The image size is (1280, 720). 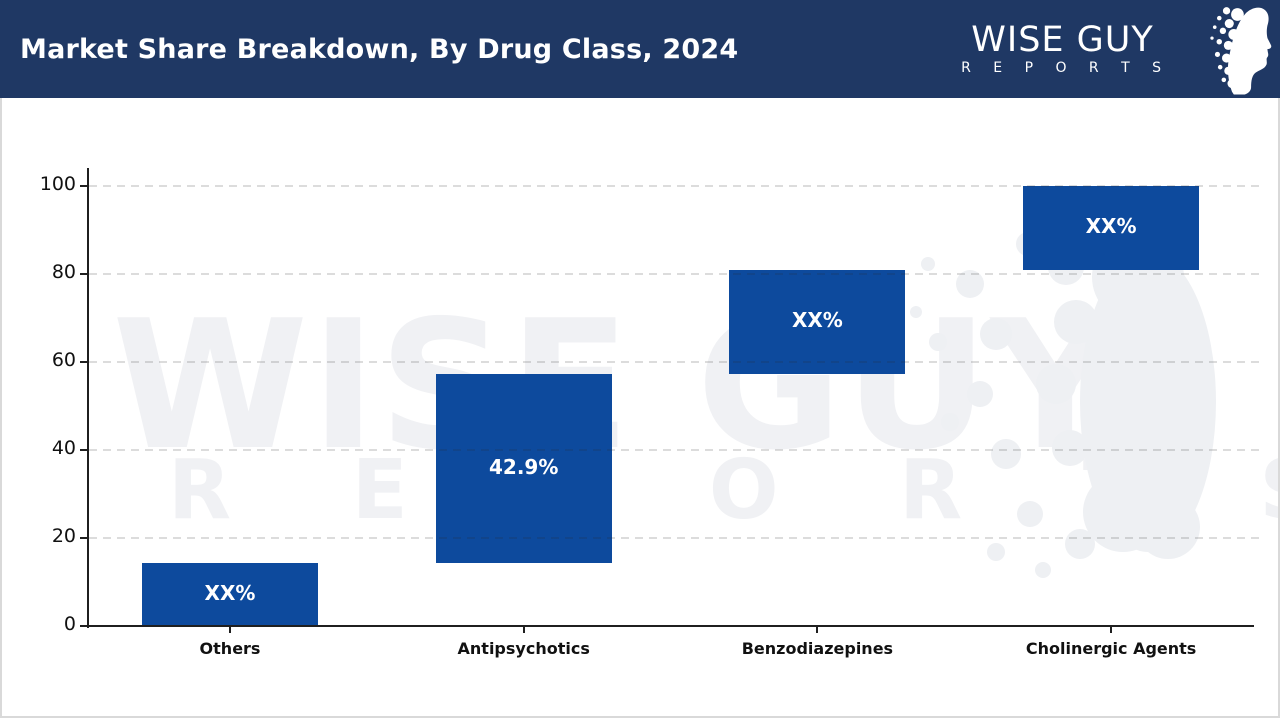 What do you see at coordinates (63, 272) in the screenshot?
I see `y-tick-label: 80` at bounding box center [63, 272].